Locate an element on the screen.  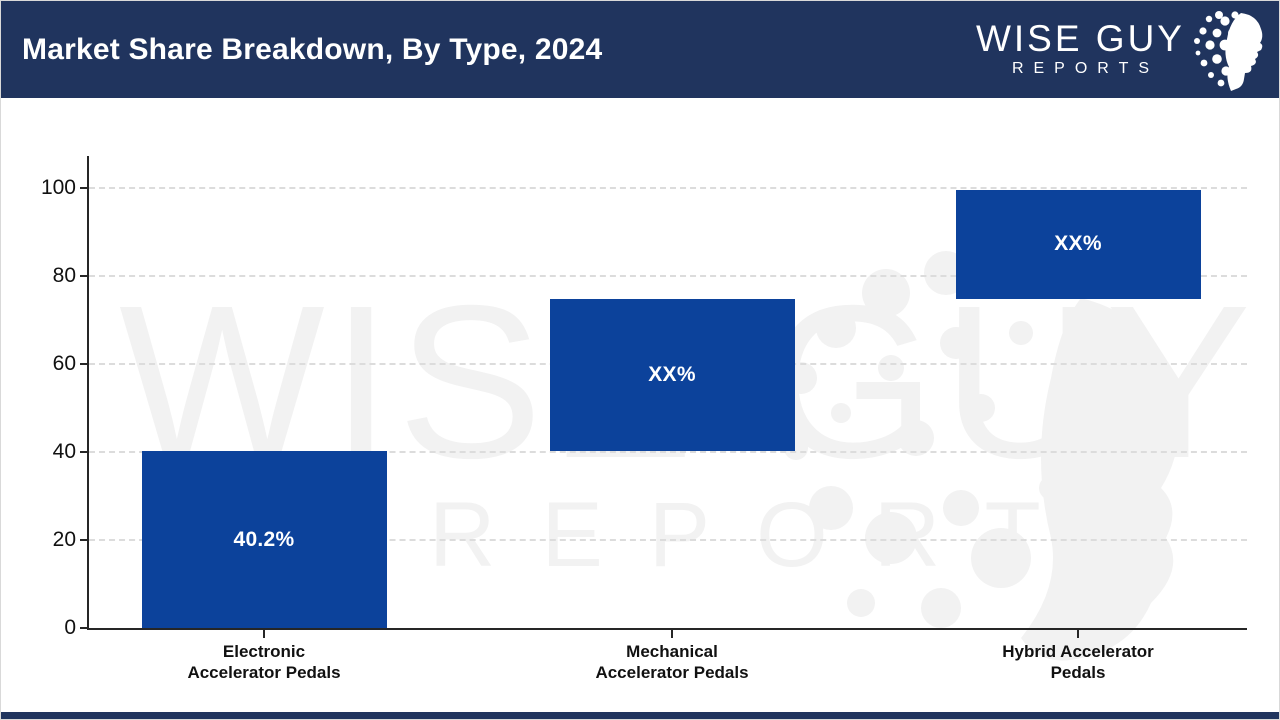
x-category-label-1: Electronic Accelerator Pedals is located at coordinates (264, 662).